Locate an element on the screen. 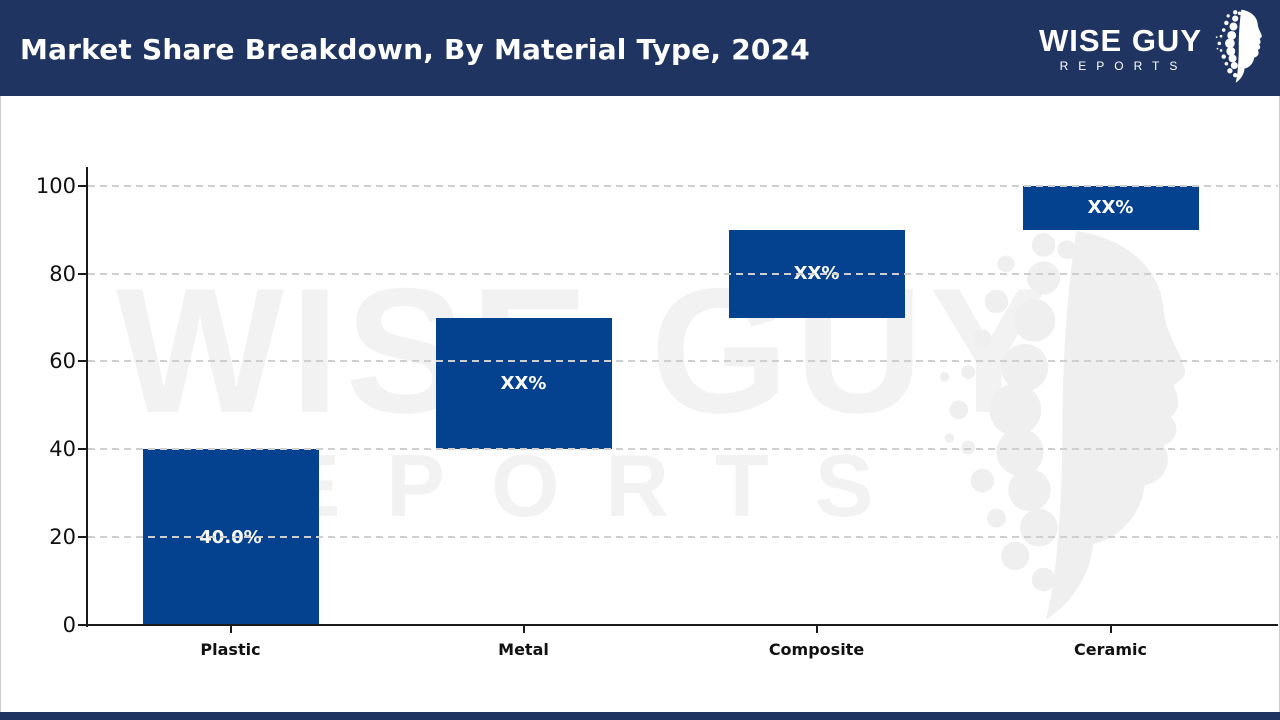  y-tick-label: 20 is located at coordinates (62, 537).